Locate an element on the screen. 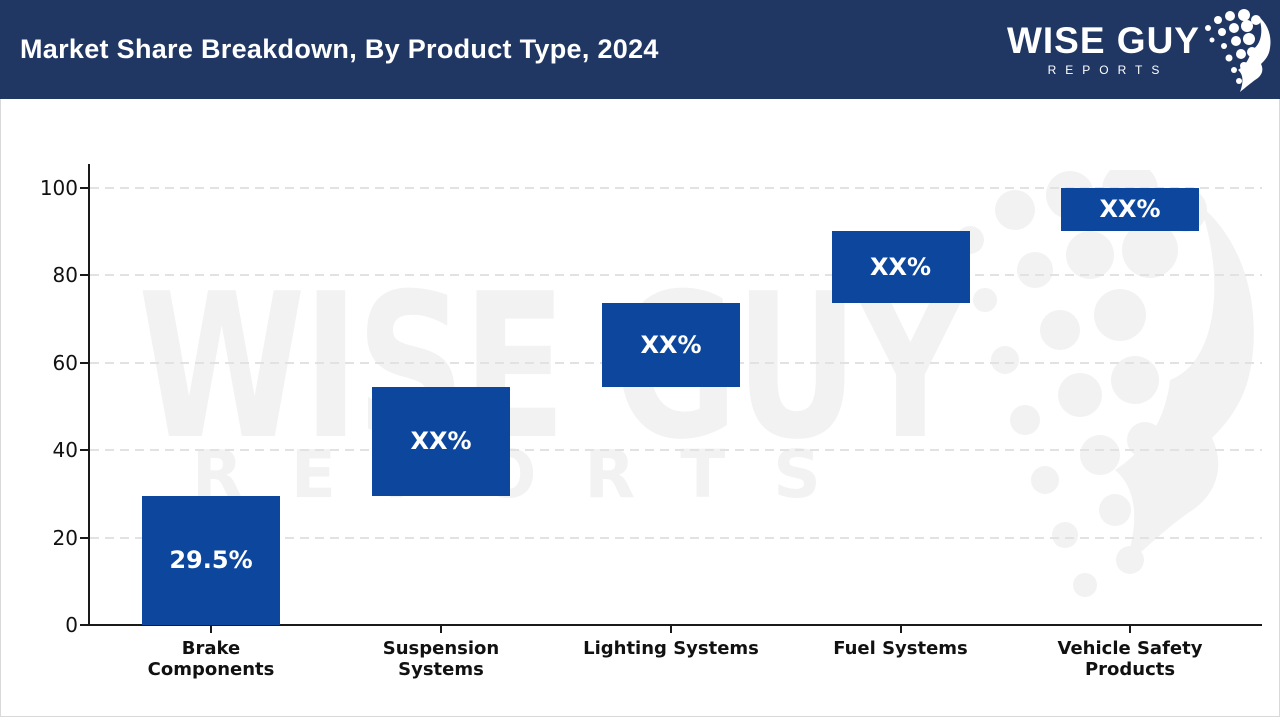 Image resolution: width=1280 pixels, height=720 pixels. logo-subtext: REPORTS is located at coordinates (1108, 70).